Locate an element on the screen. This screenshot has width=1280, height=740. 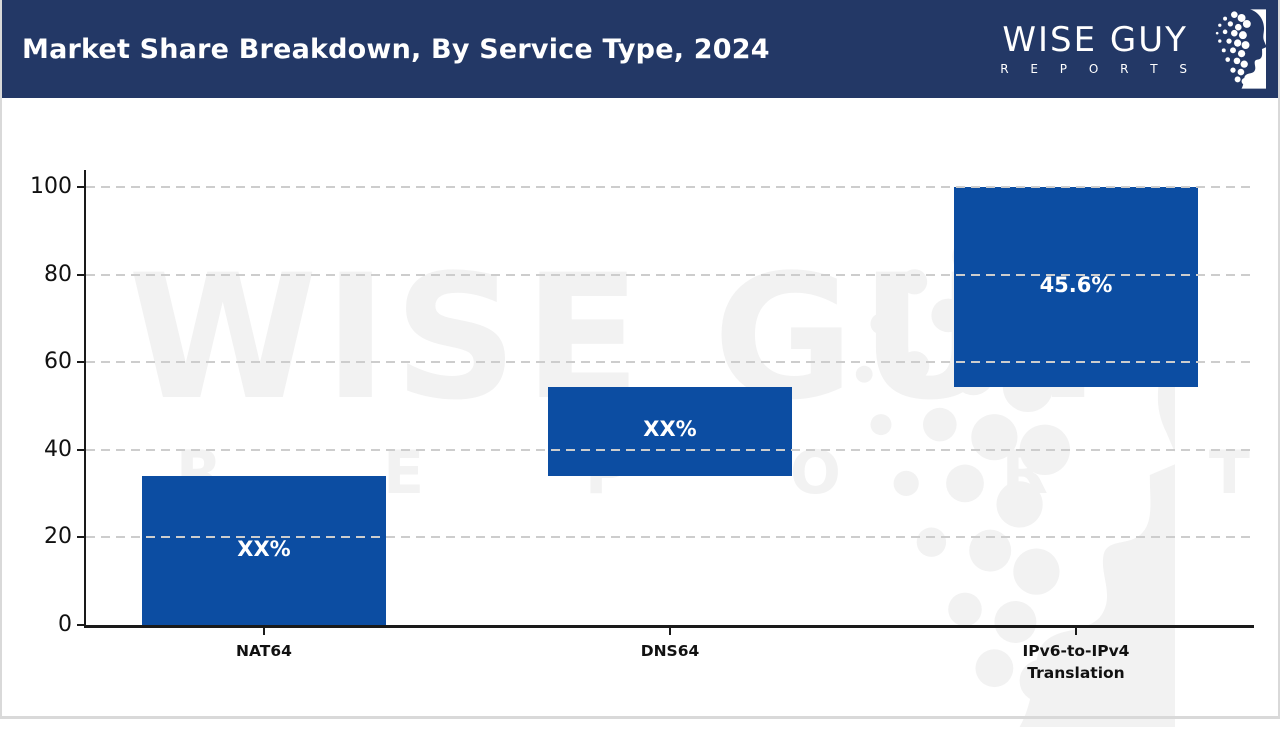
x-axis-category-label: DNS64 is located at coordinates (670, 651).